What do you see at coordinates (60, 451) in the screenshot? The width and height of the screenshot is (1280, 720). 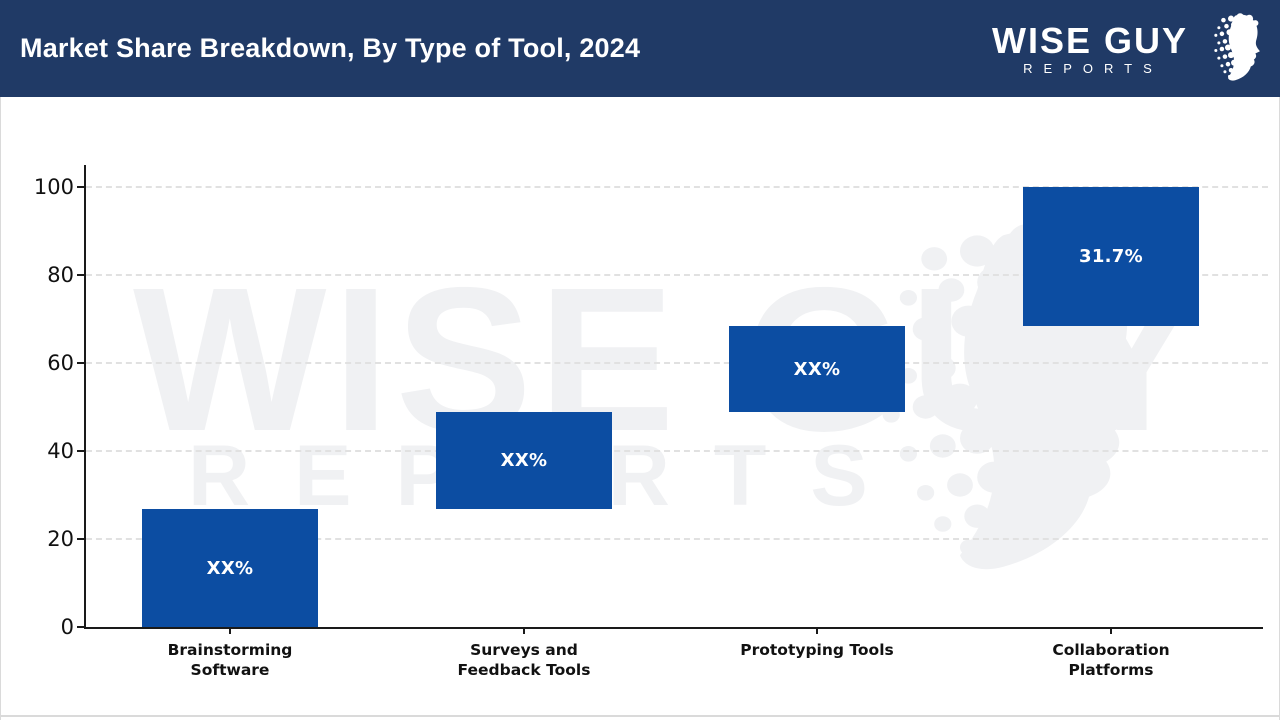 I see `y-tick-label: 40` at bounding box center [60, 451].